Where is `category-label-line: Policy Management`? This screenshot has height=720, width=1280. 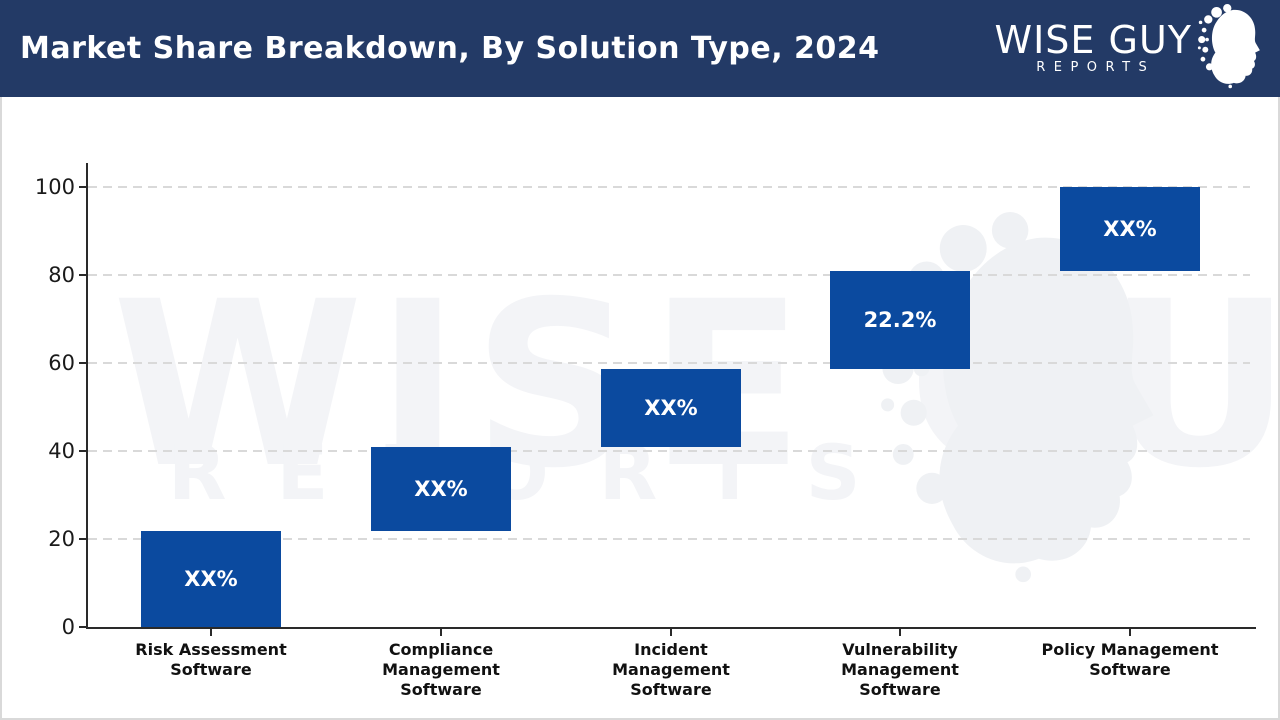
category-label-line: Policy Management is located at coordinates (1130, 649).